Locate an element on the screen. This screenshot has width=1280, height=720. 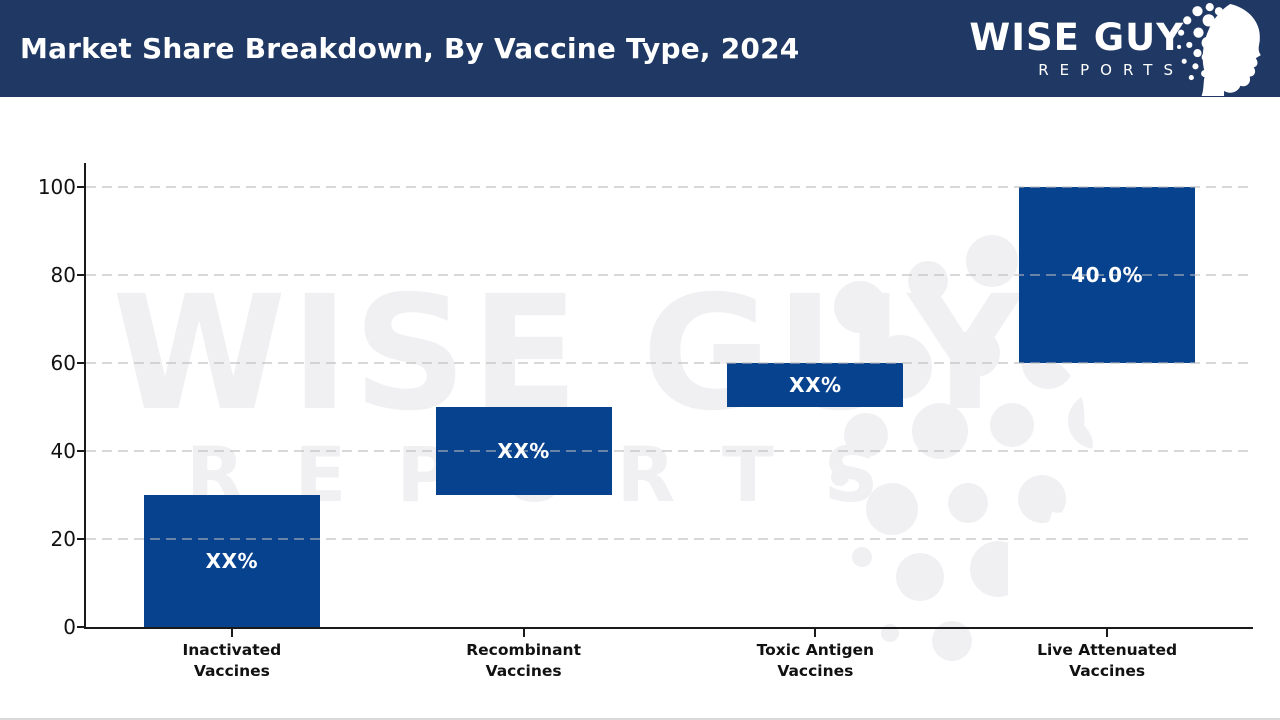
y-tick-label: 60 is located at coordinates (63, 363).